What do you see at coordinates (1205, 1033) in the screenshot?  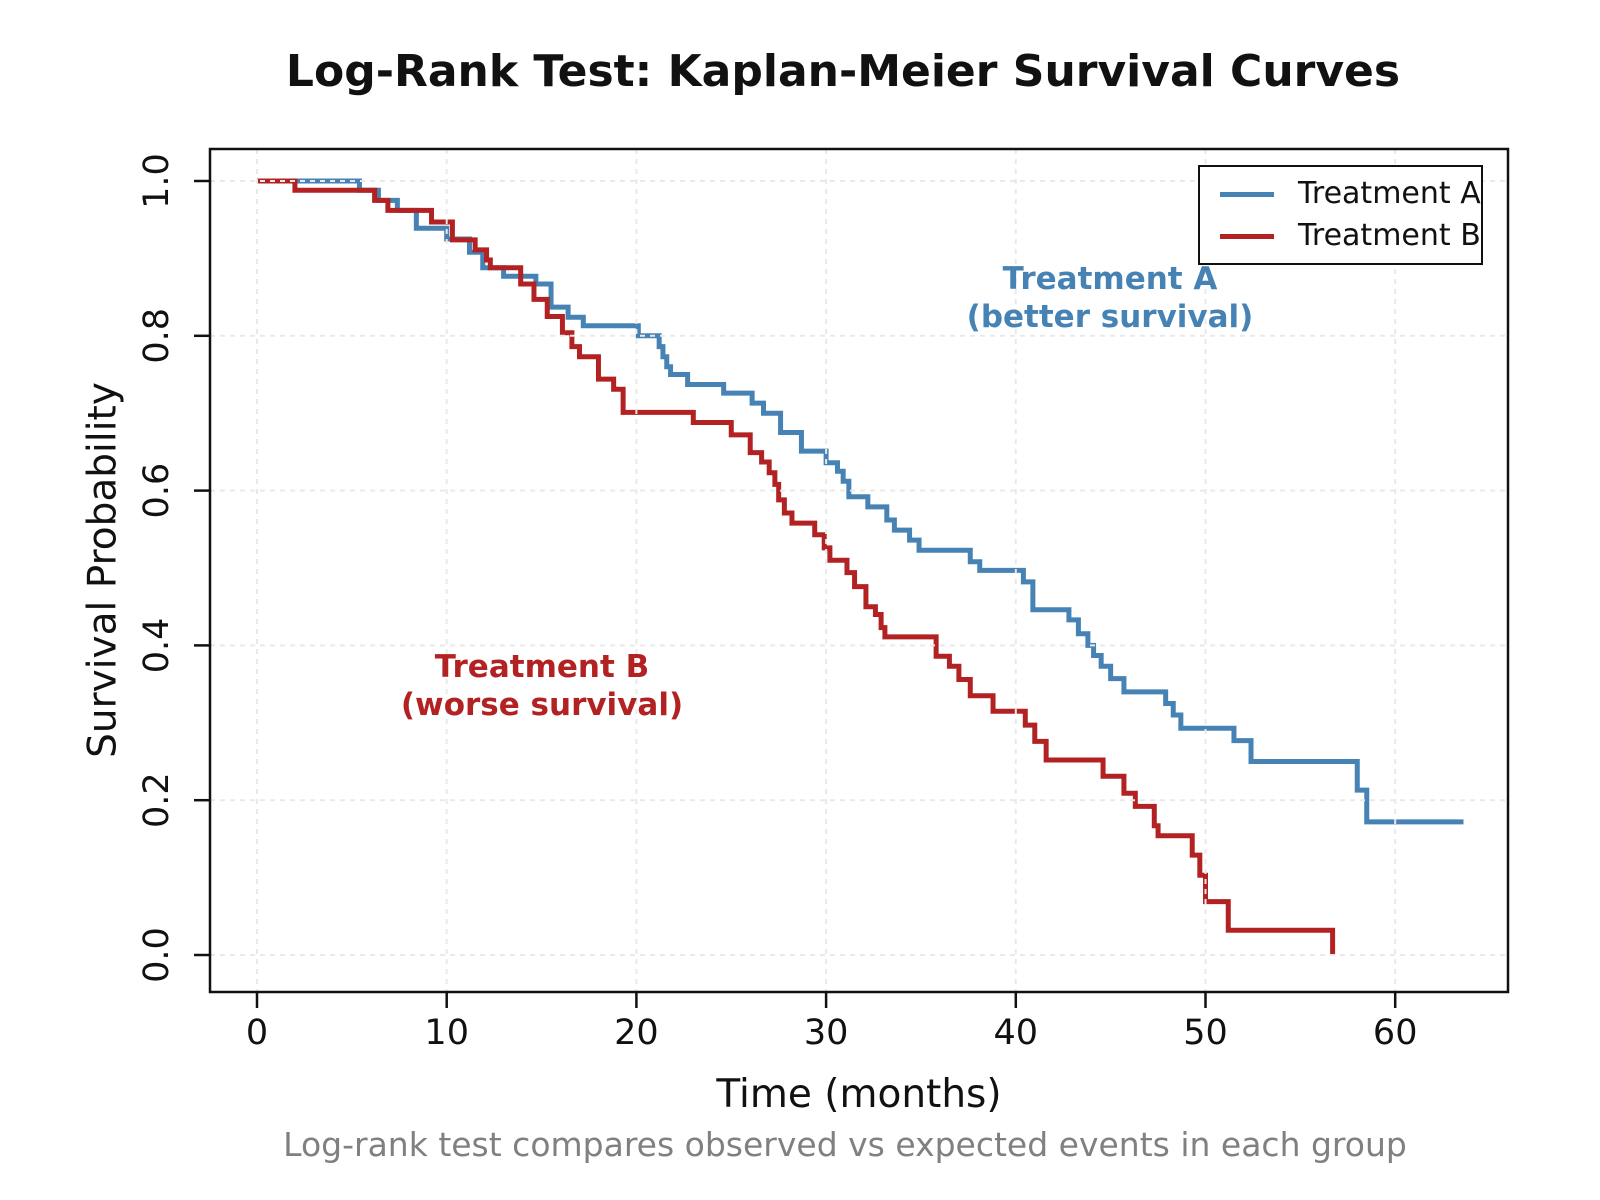 I see `x-tick-label: 50` at bounding box center [1205, 1033].